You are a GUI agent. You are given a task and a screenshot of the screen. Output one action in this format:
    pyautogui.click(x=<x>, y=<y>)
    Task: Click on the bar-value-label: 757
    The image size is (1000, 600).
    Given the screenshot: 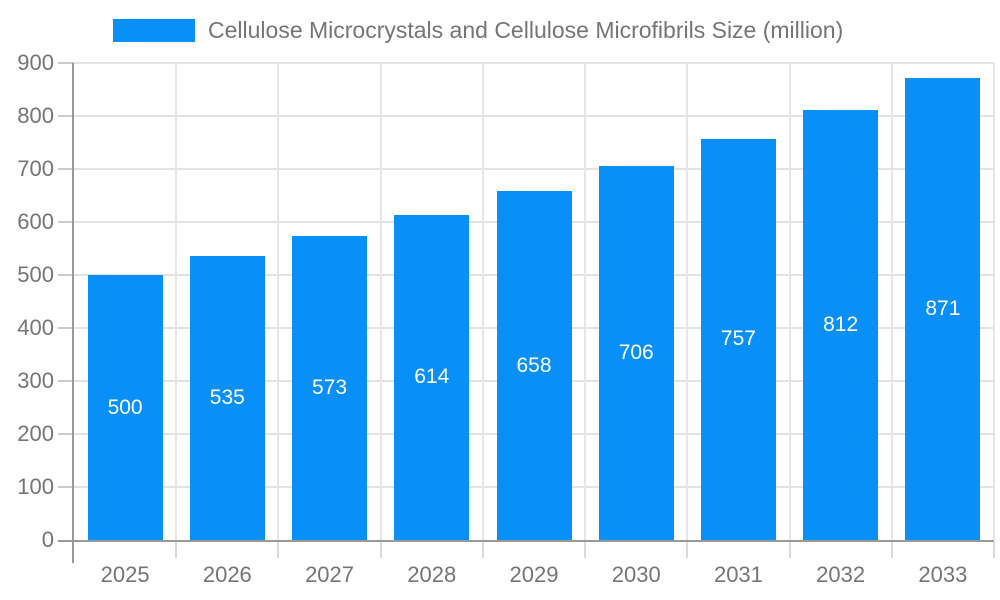 What is the action you would take?
    pyautogui.click(x=738, y=339)
    